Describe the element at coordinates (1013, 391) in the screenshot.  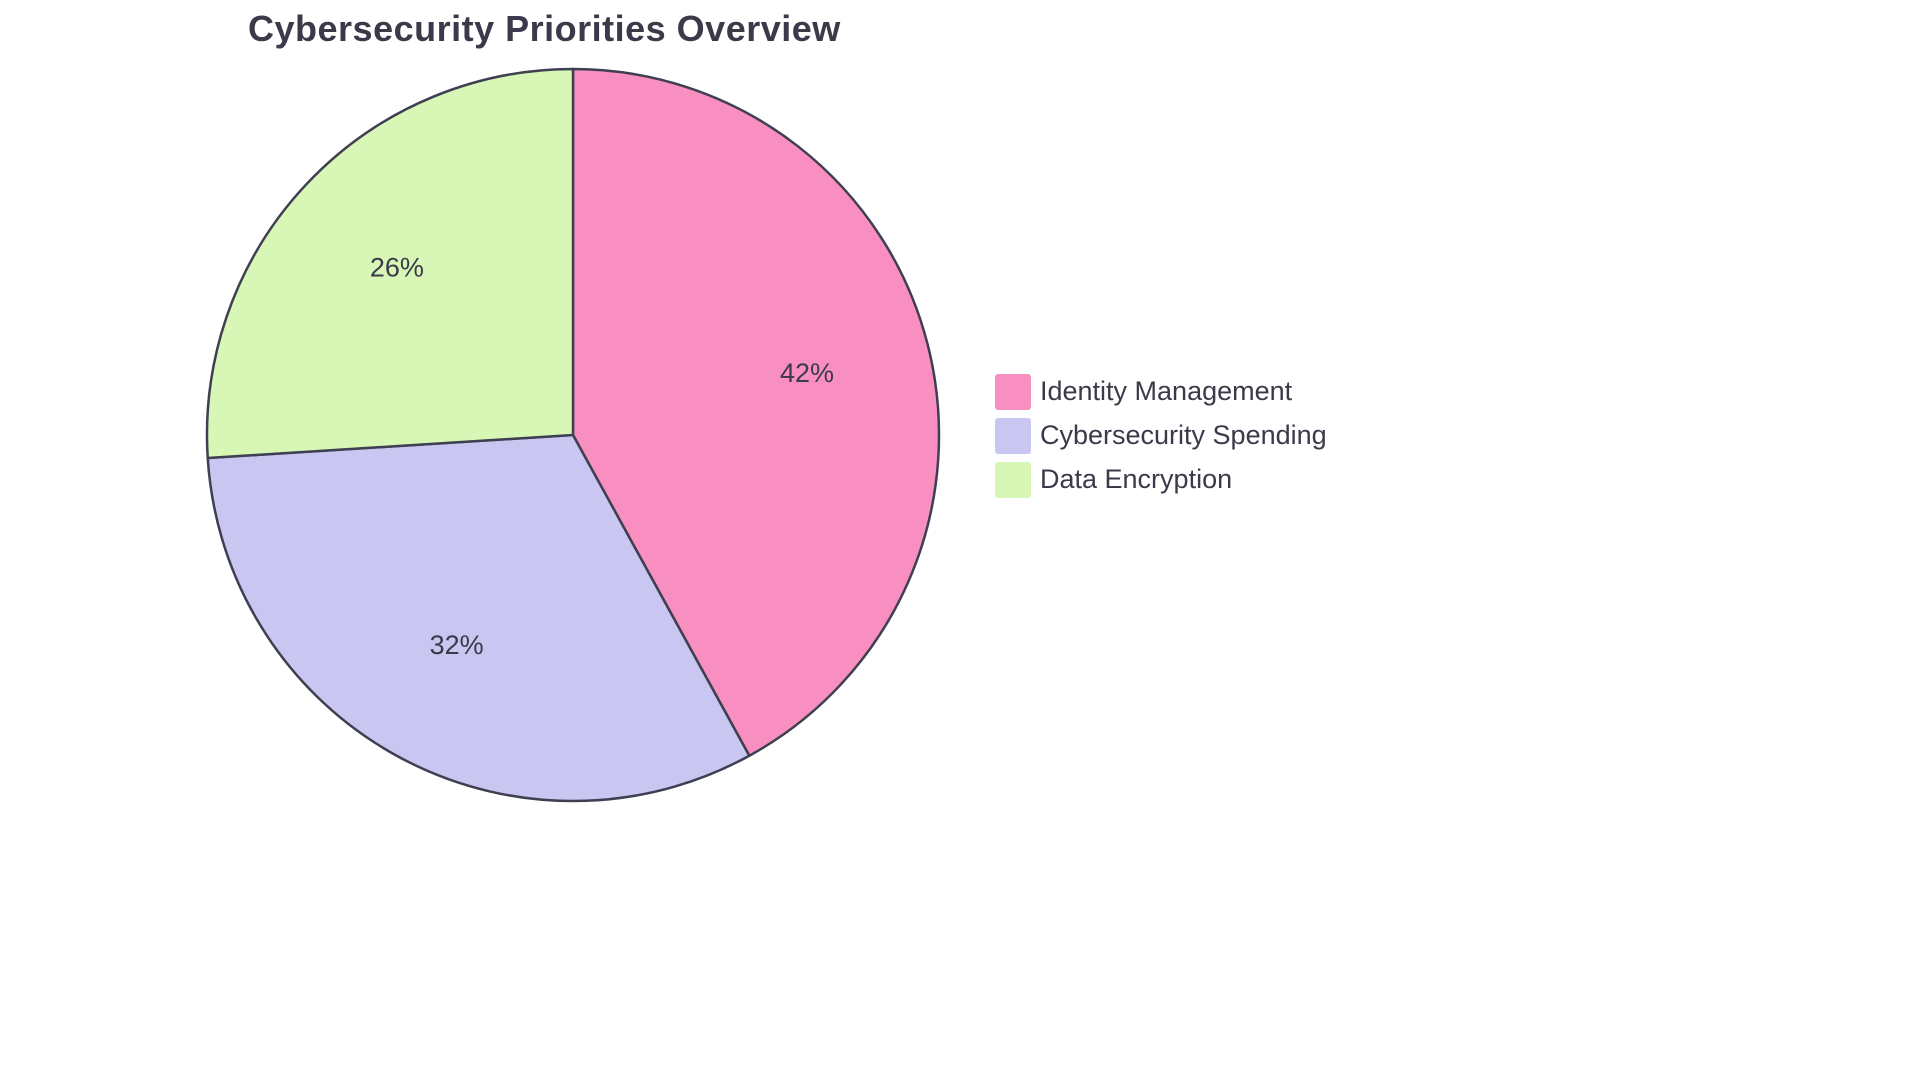
I see `legend-swatch-identity-management` at that location.